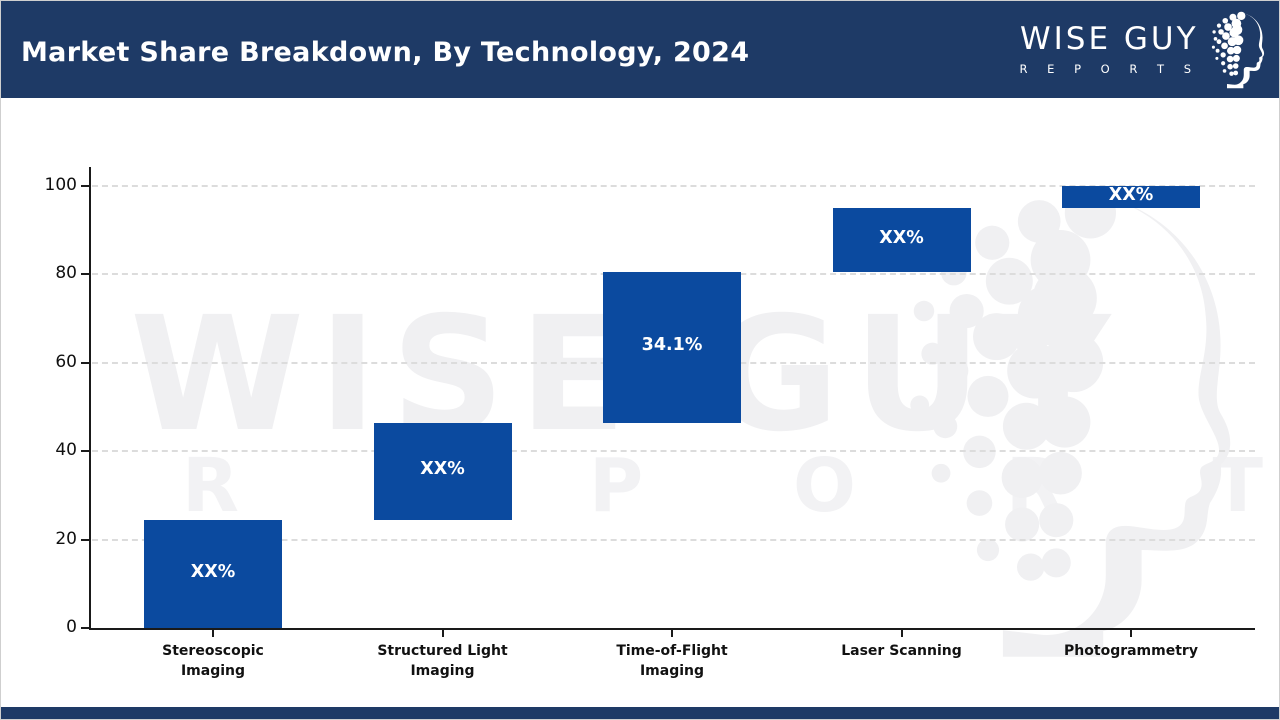 This screenshot has width=1280, height=720. I want to click on y-tick-label: 0, so click(71, 627).